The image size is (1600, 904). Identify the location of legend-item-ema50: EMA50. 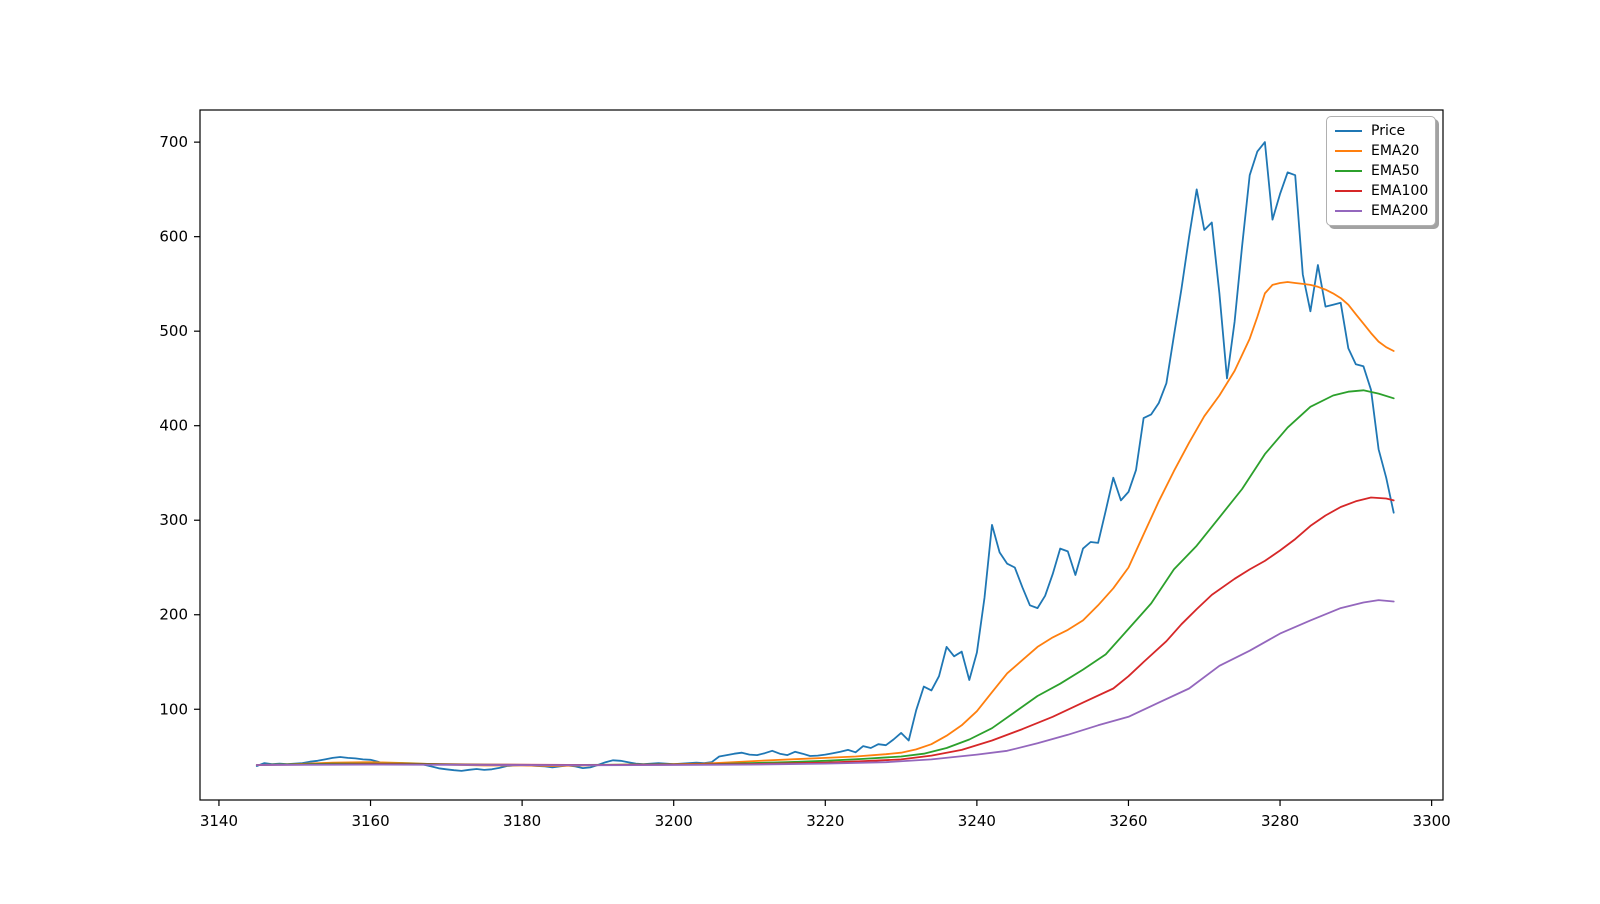
(1381, 171).